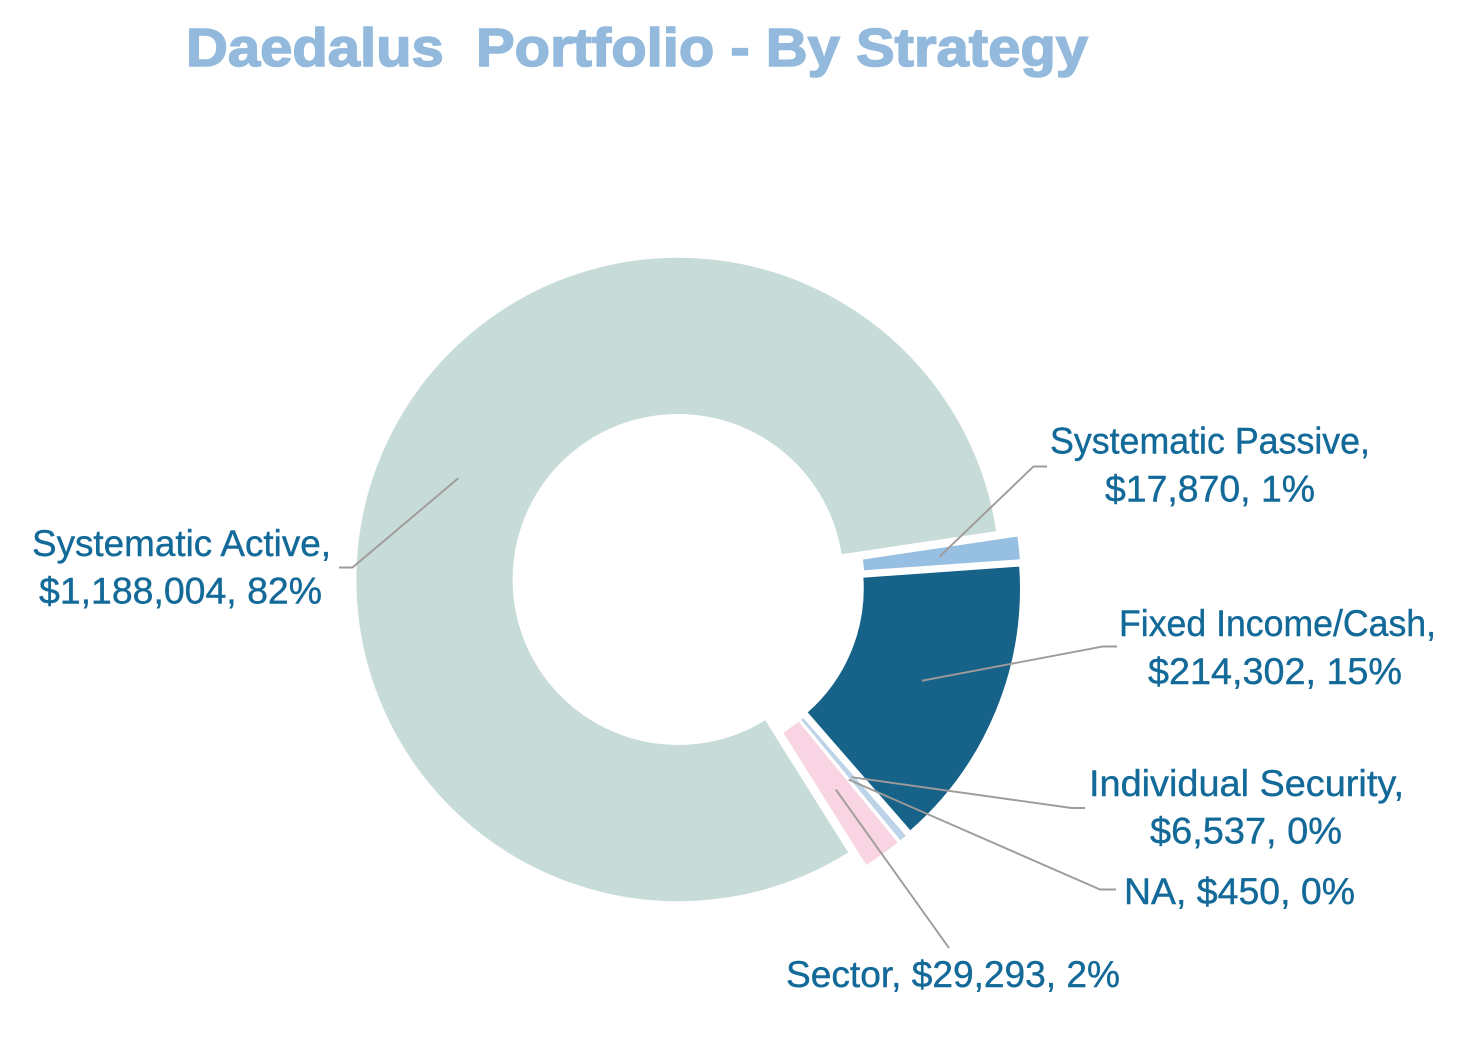 The image size is (1477, 1059). What do you see at coordinates (1210, 489) in the screenshot?
I see `svg-text: $17,870, 1%` at bounding box center [1210, 489].